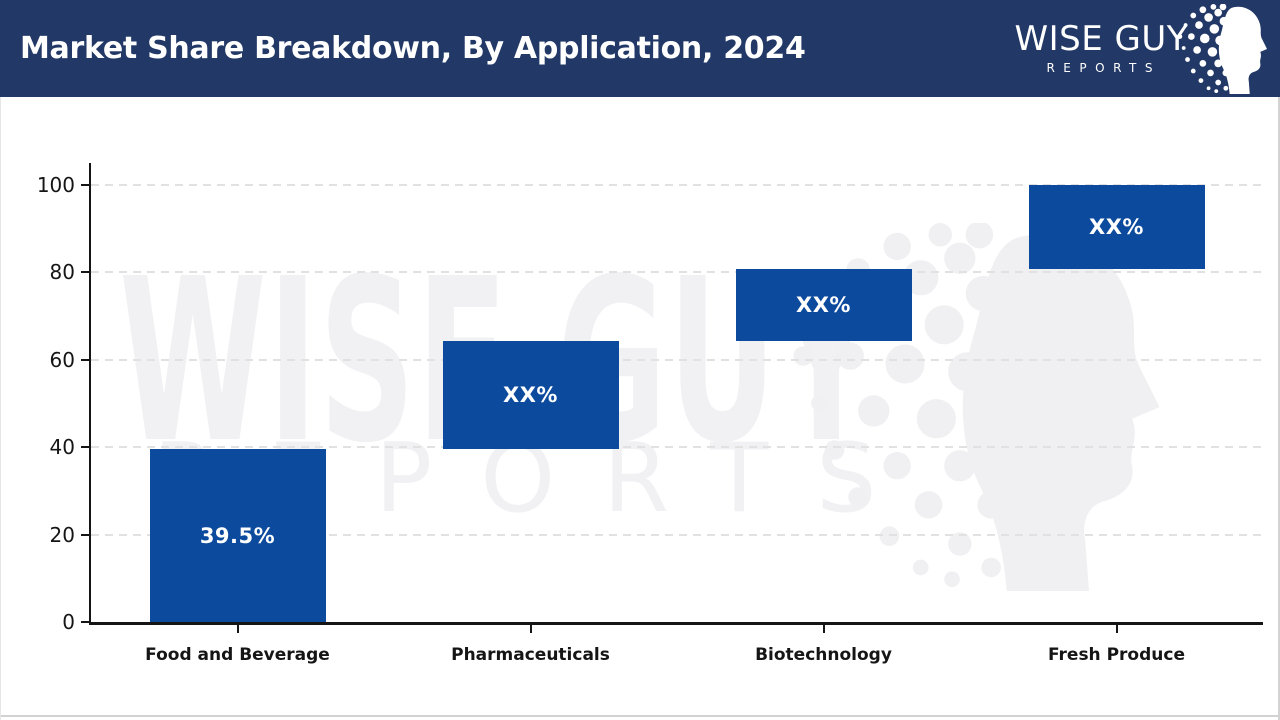  I want to click on x-tick-mark-biotechnology, so click(823, 629).